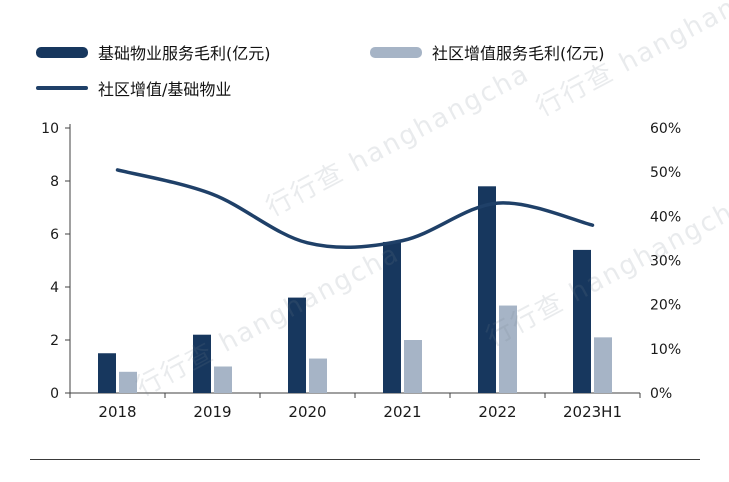 The height and width of the screenshot is (482, 729). Describe the element at coordinates (54, 235) in the screenshot. I see `left-axis-tick-label: 6` at that location.